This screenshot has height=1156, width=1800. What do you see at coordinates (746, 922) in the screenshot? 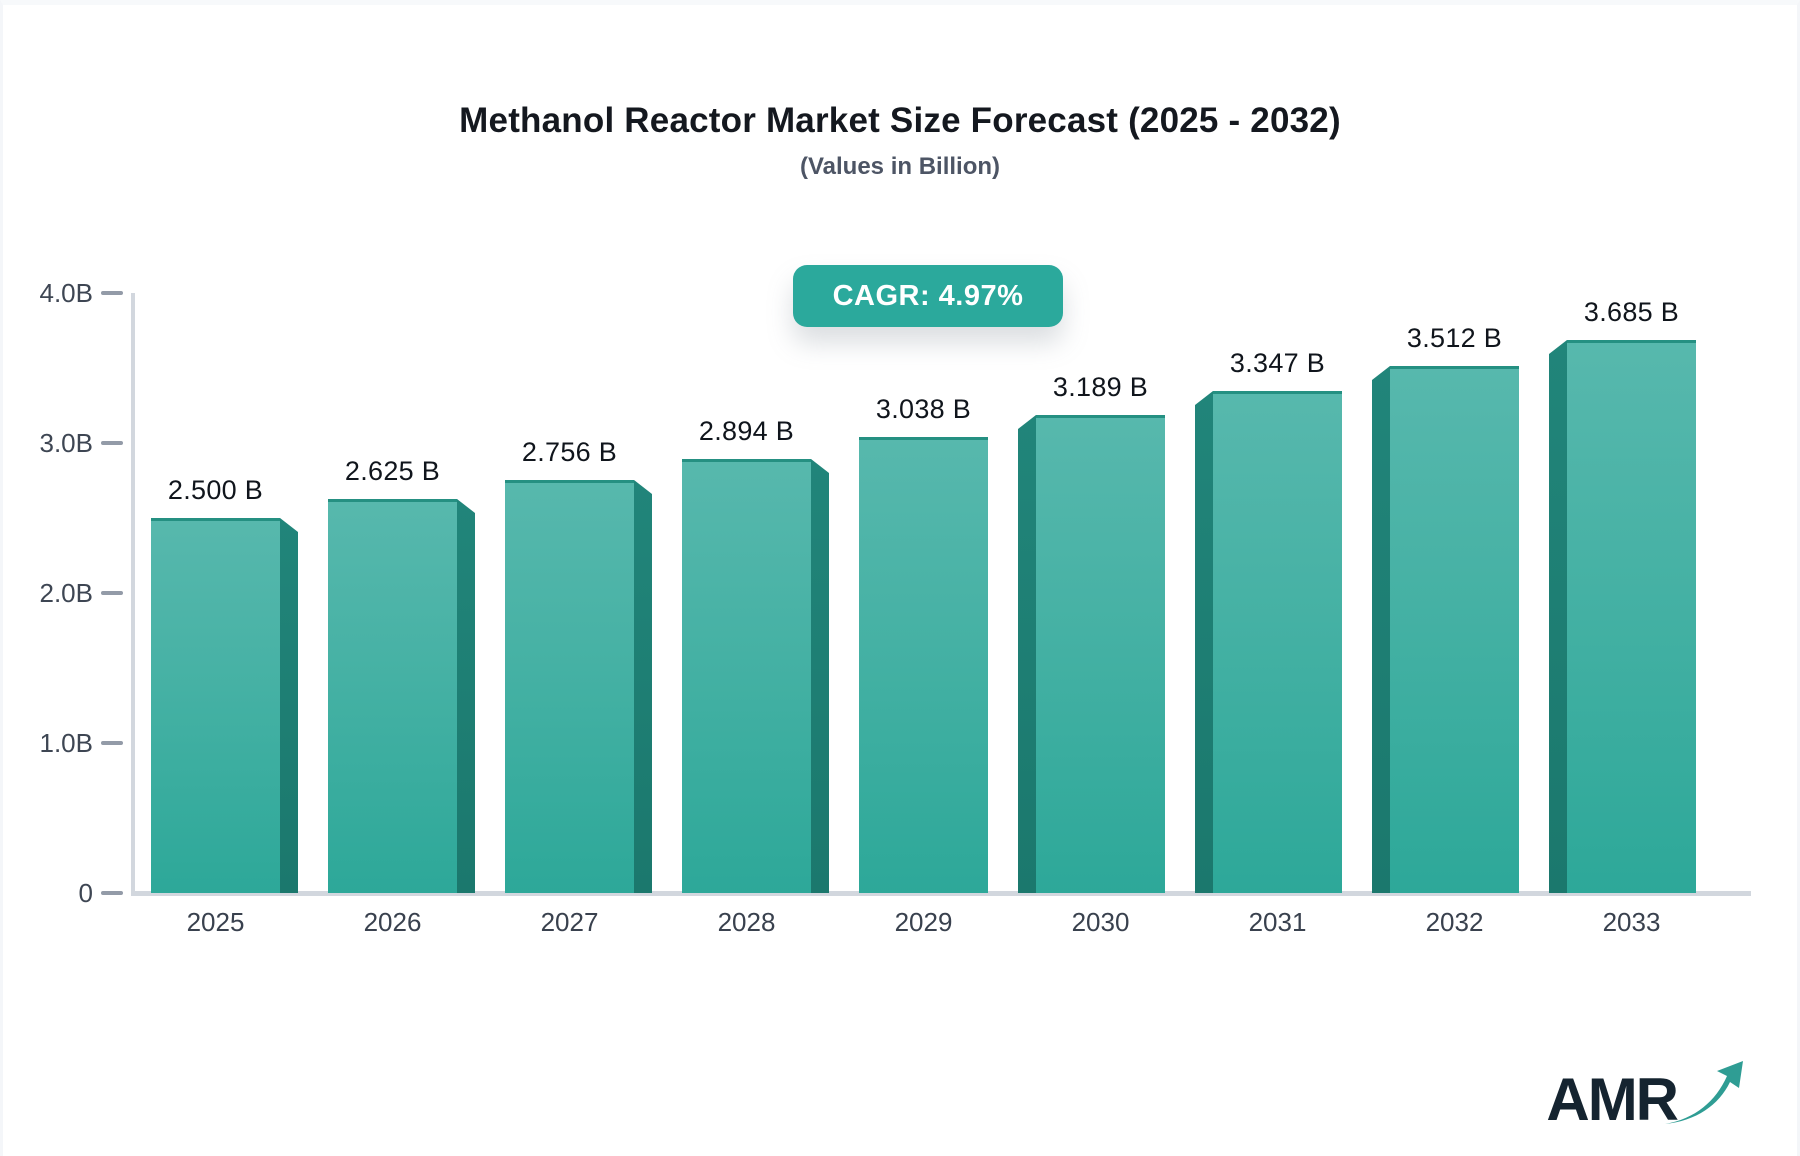
I see `x-tick-label: 2028` at bounding box center [746, 922].